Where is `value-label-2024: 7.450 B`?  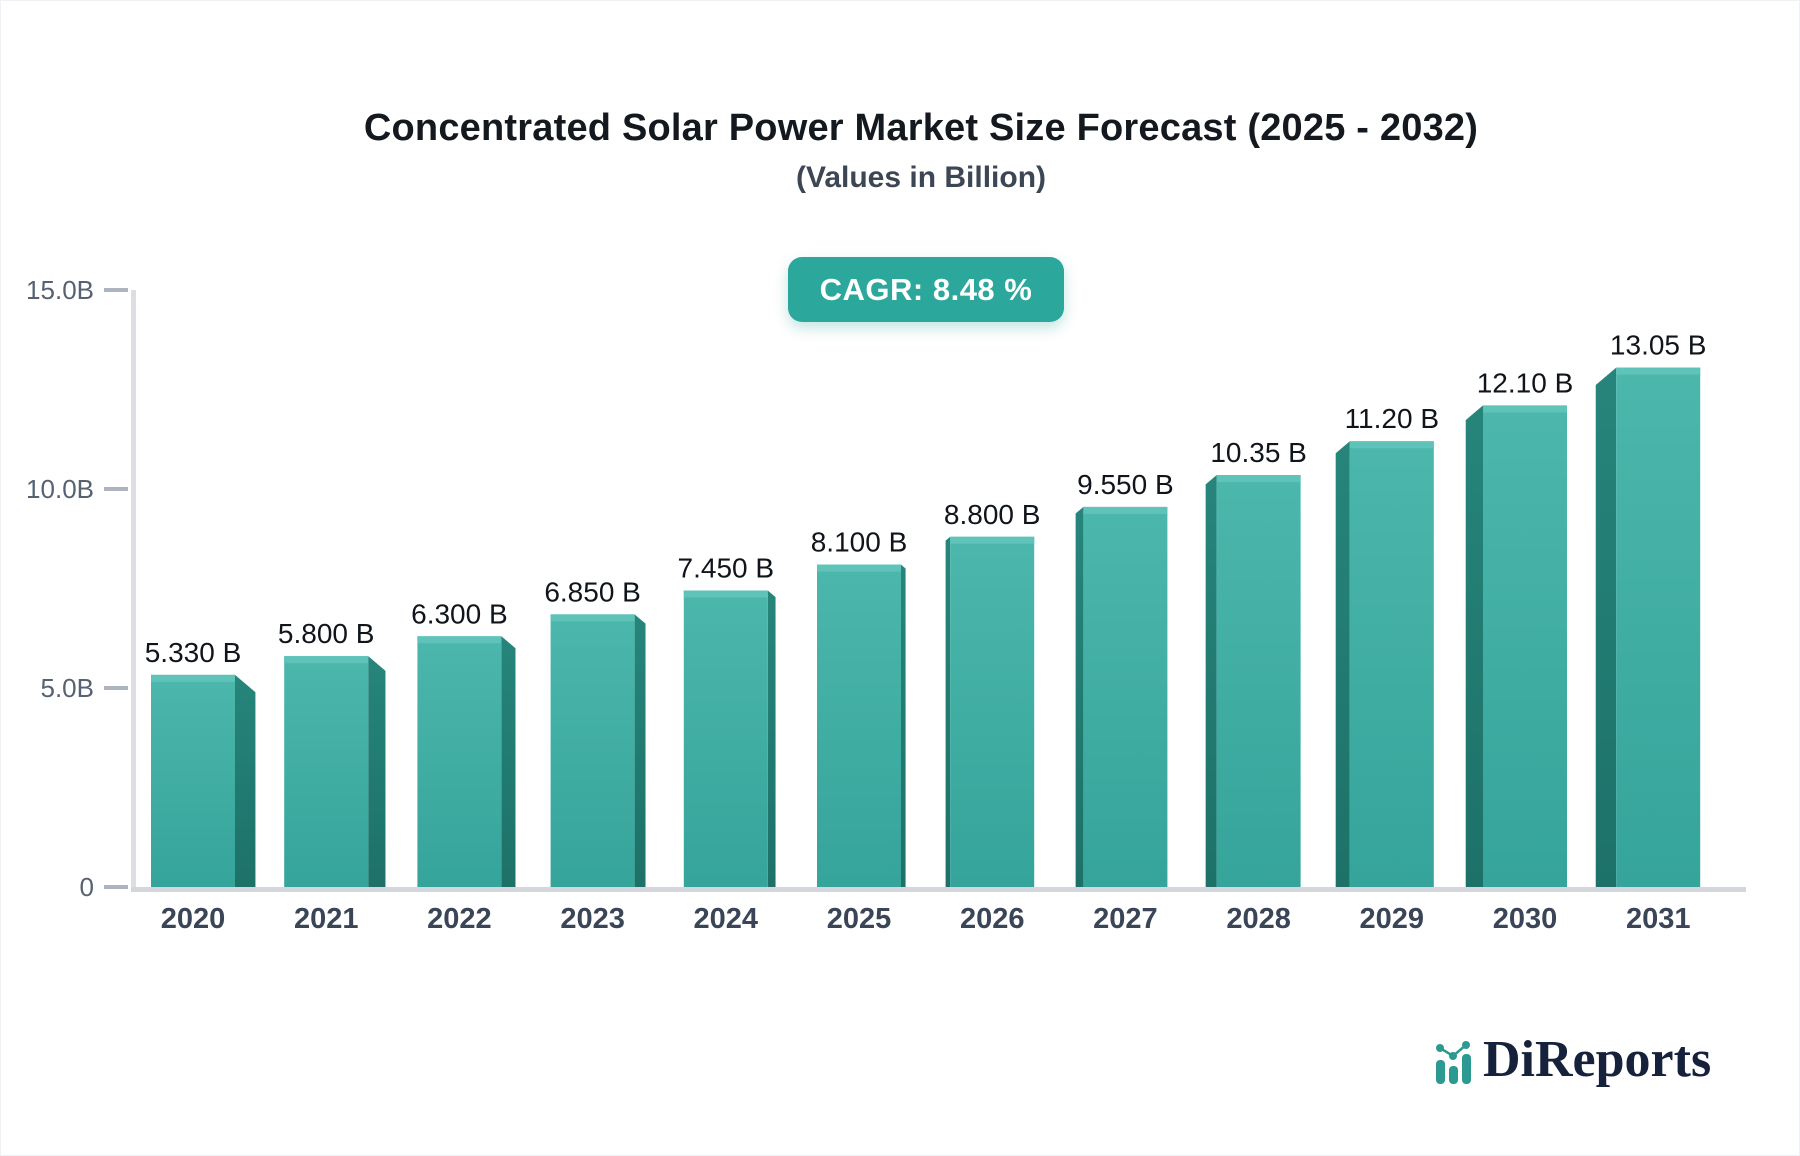
value-label-2024: 7.450 B is located at coordinates (726, 567).